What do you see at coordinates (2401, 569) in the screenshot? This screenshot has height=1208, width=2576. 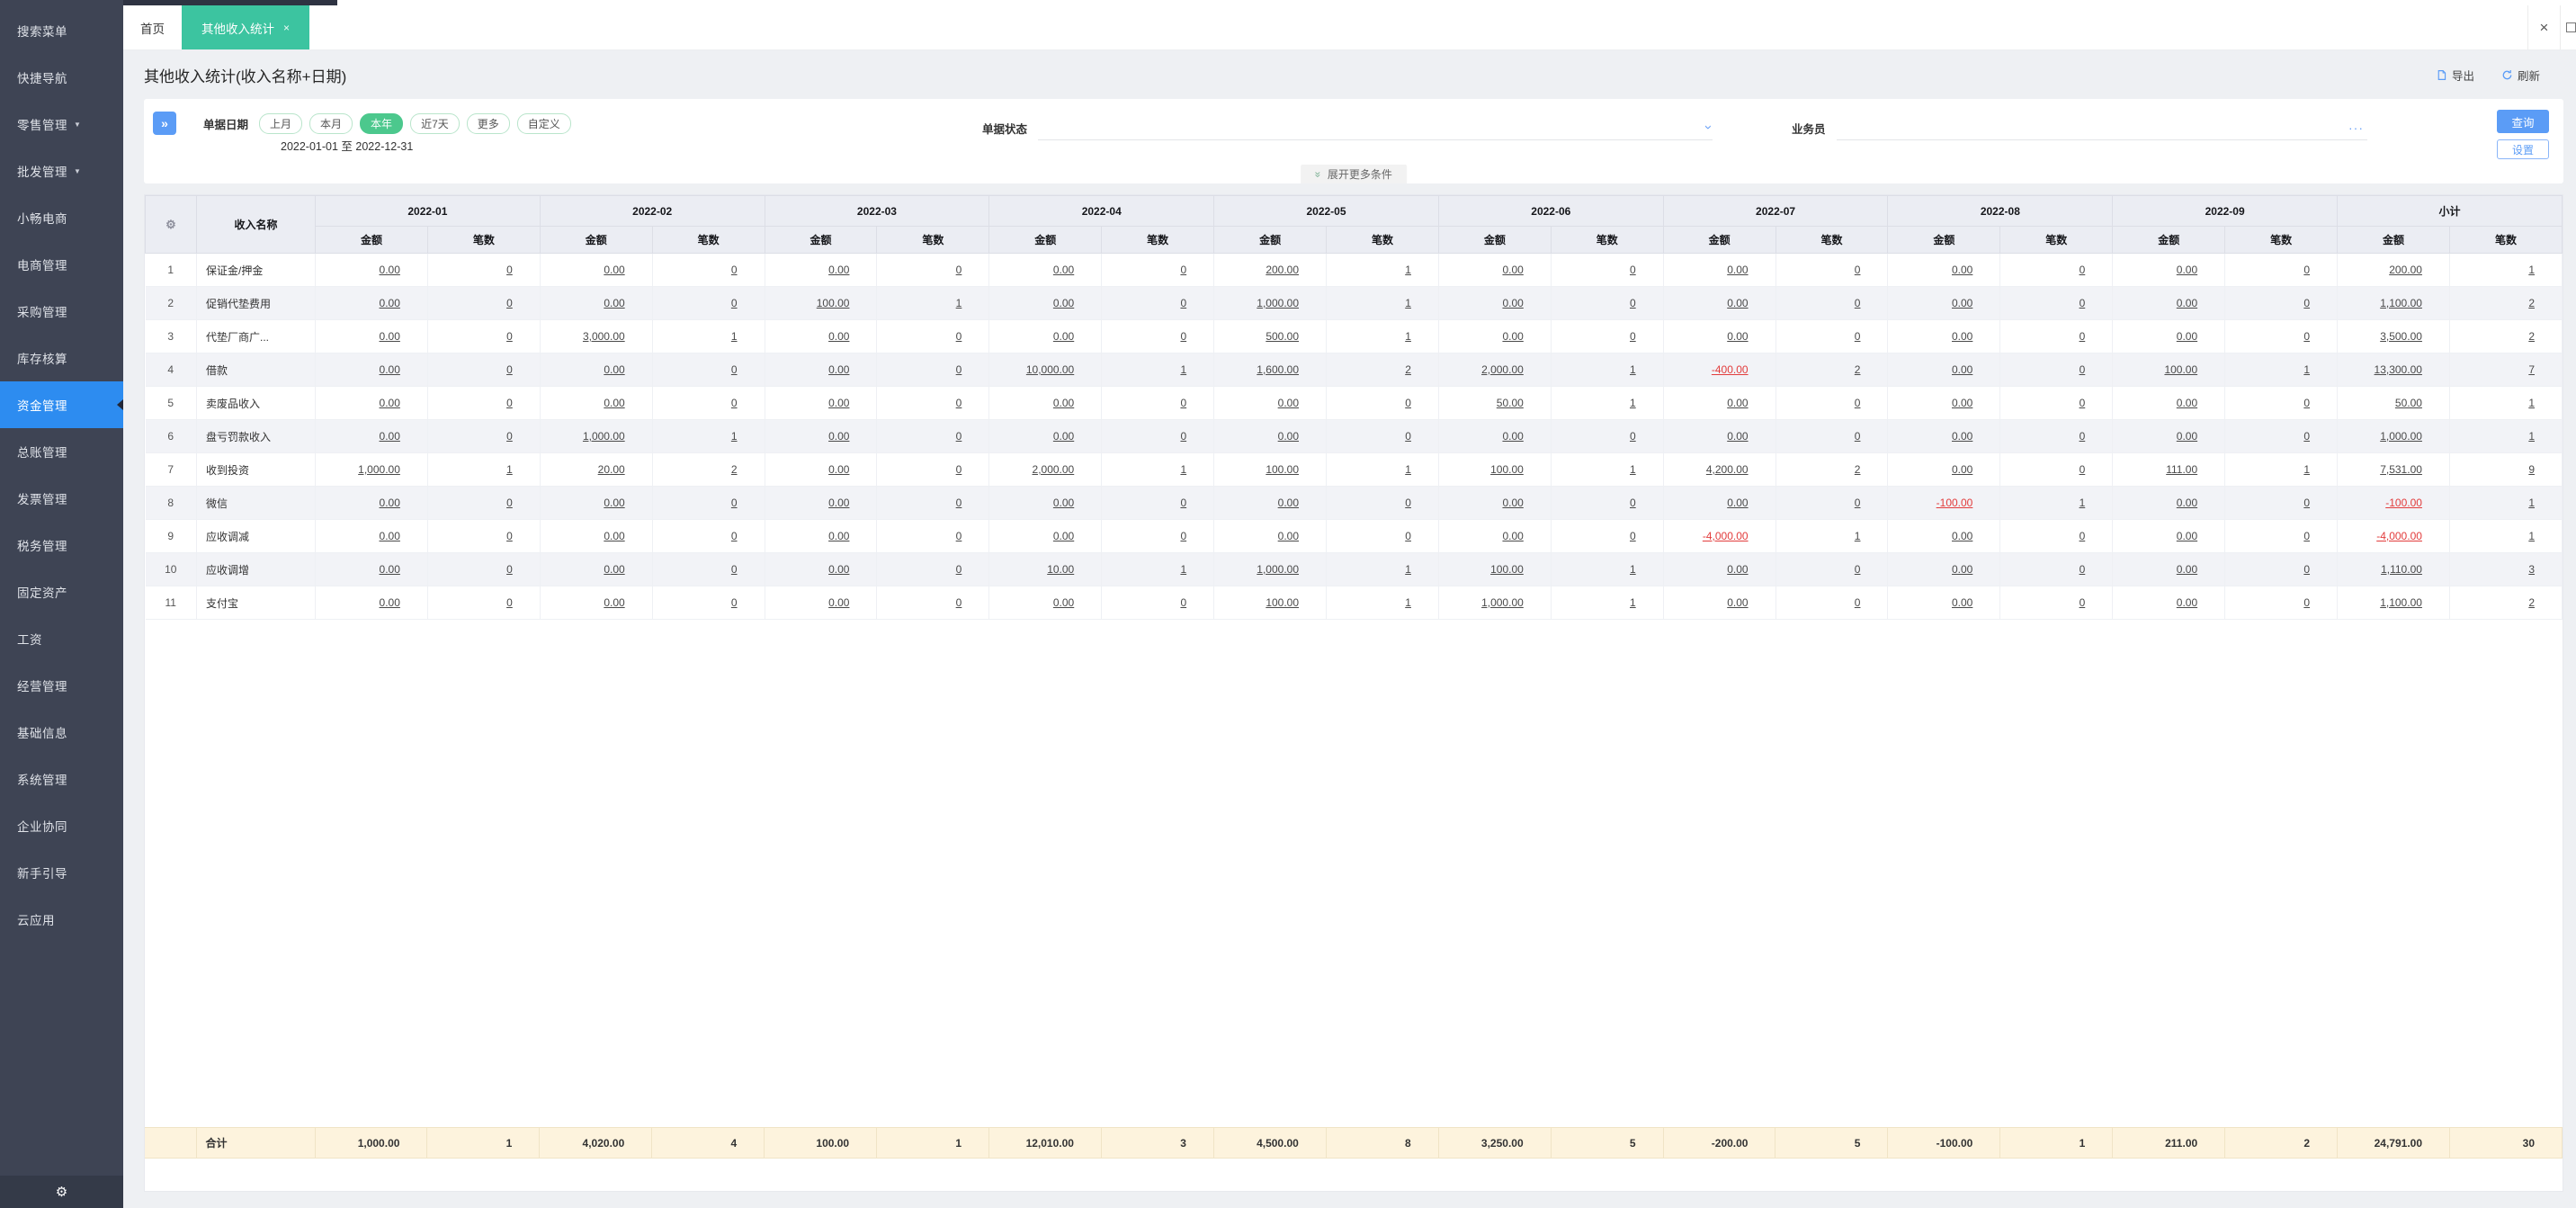 I see `amount-link: 1,110.00` at bounding box center [2401, 569].